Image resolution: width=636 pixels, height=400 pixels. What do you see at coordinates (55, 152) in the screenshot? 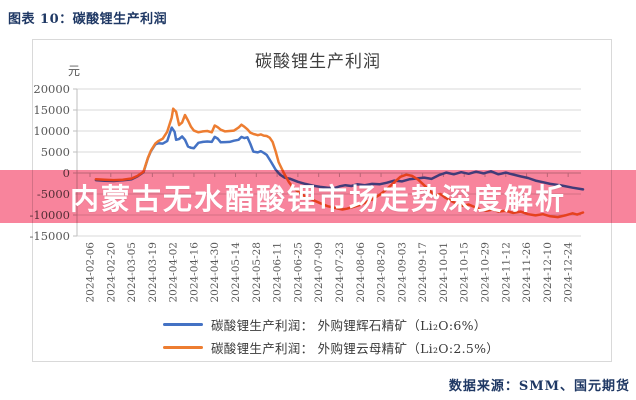
I see `y-tick-label: 5000` at bounding box center [55, 152].